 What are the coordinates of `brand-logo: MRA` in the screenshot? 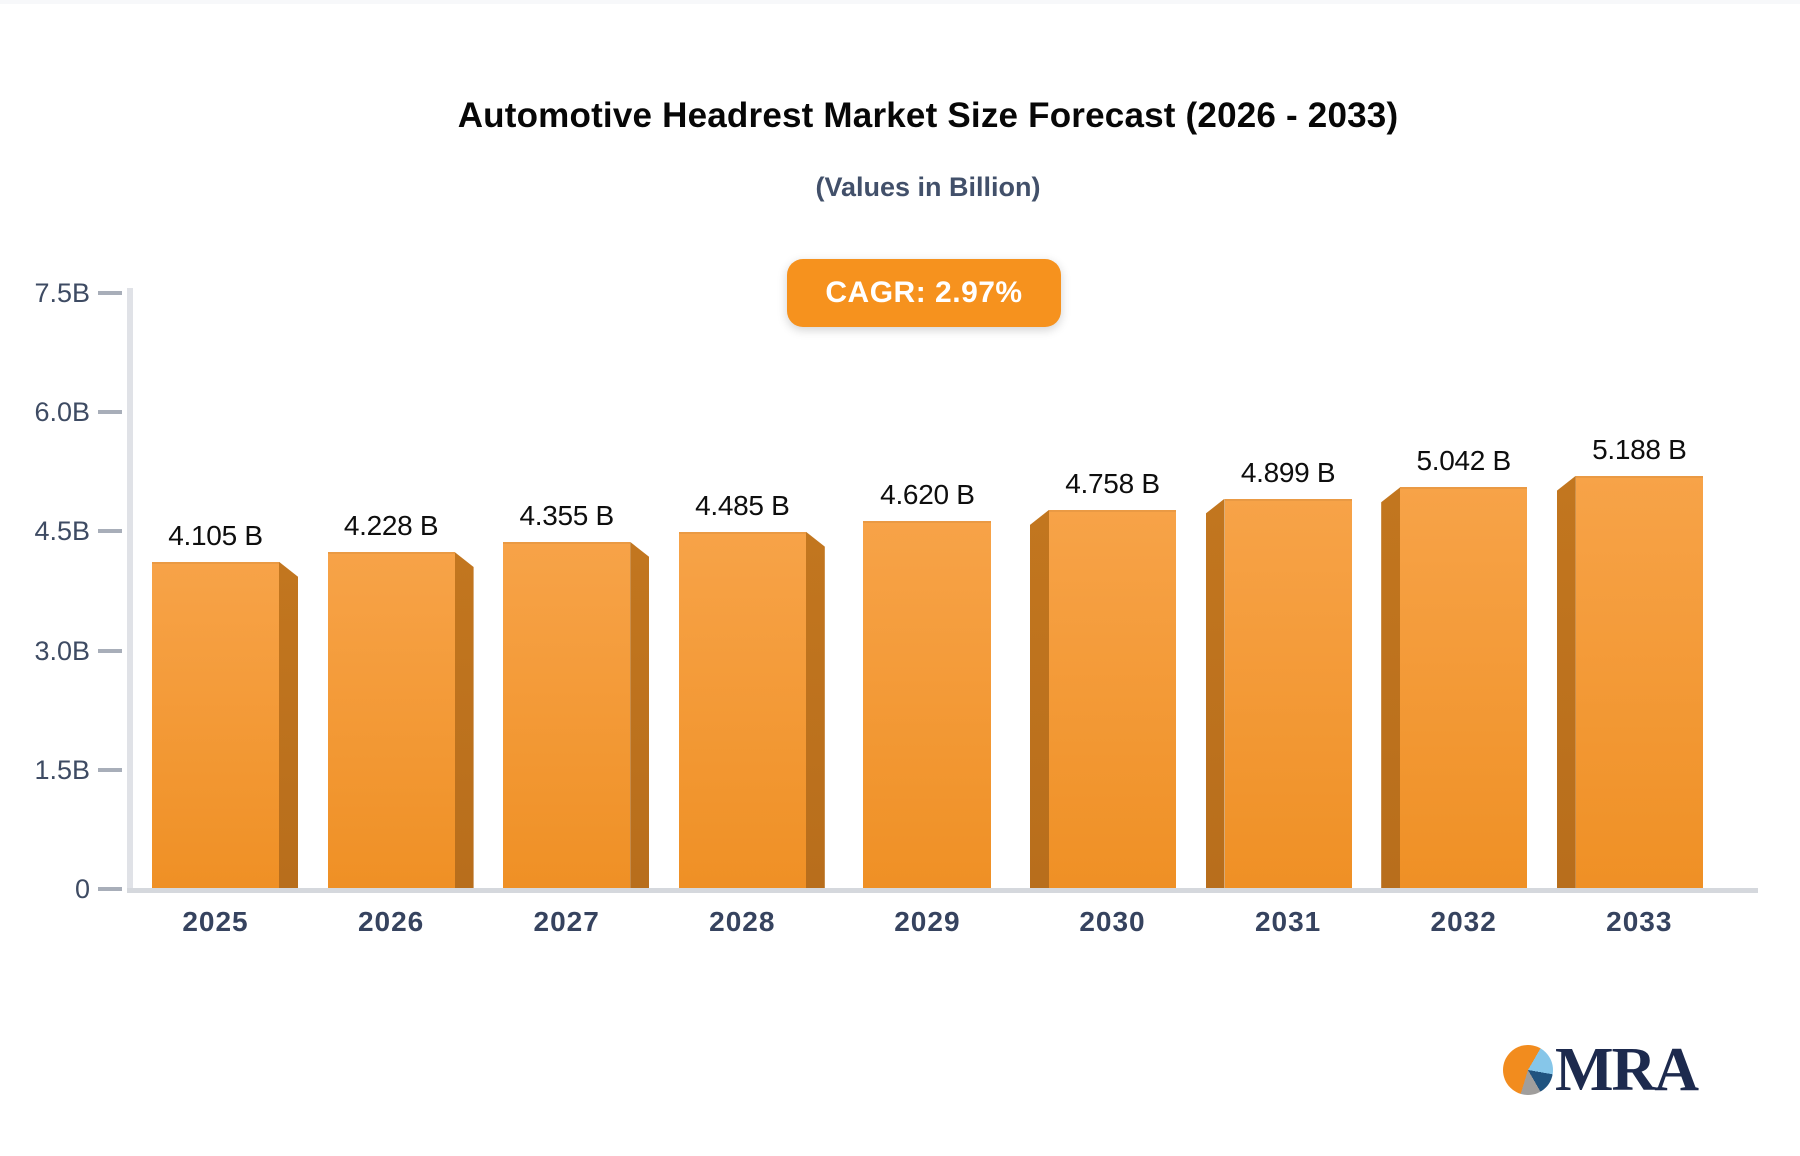 It's located at (1601, 1070).